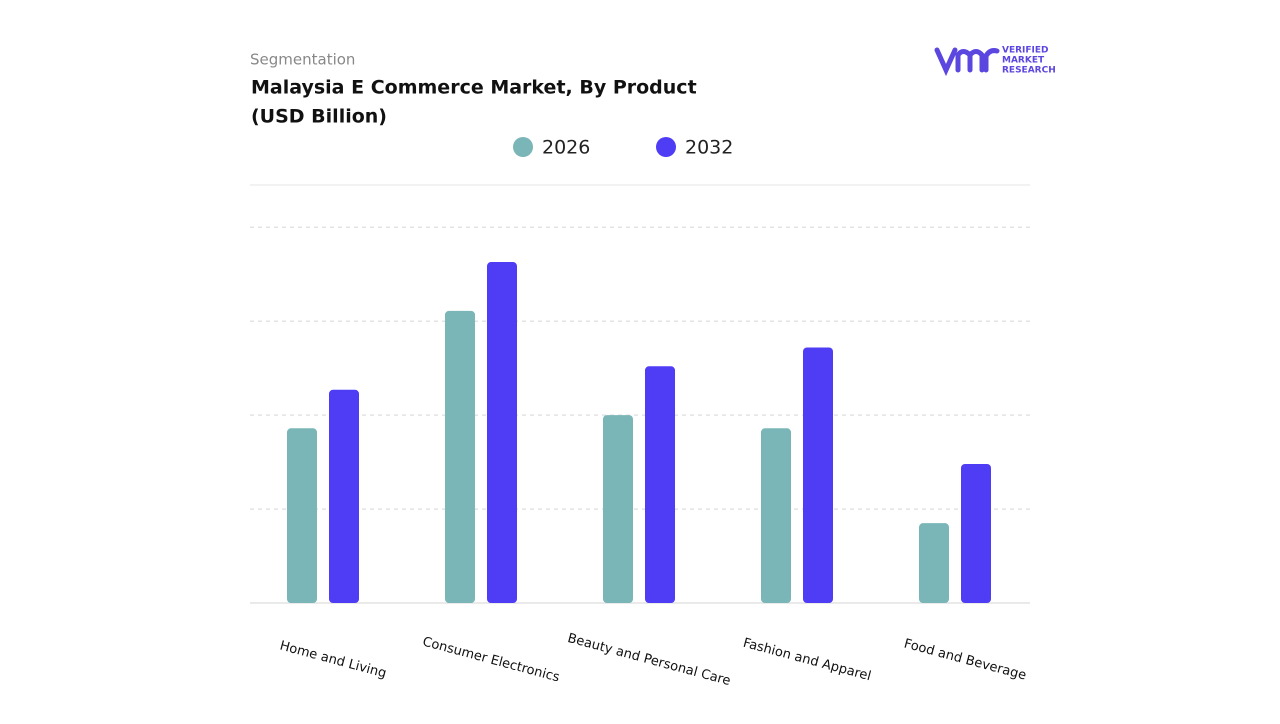  What do you see at coordinates (1025, 51) in the screenshot?
I see `logo-text: VERIFIED` at bounding box center [1025, 51].